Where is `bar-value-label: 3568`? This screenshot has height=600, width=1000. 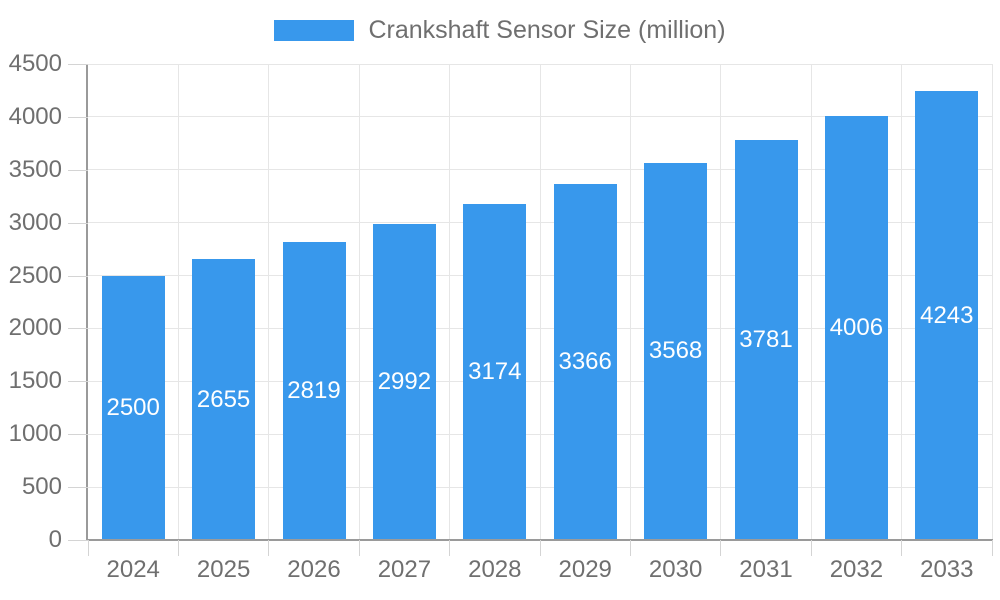
bar-value-label: 3568 is located at coordinates (675, 351).